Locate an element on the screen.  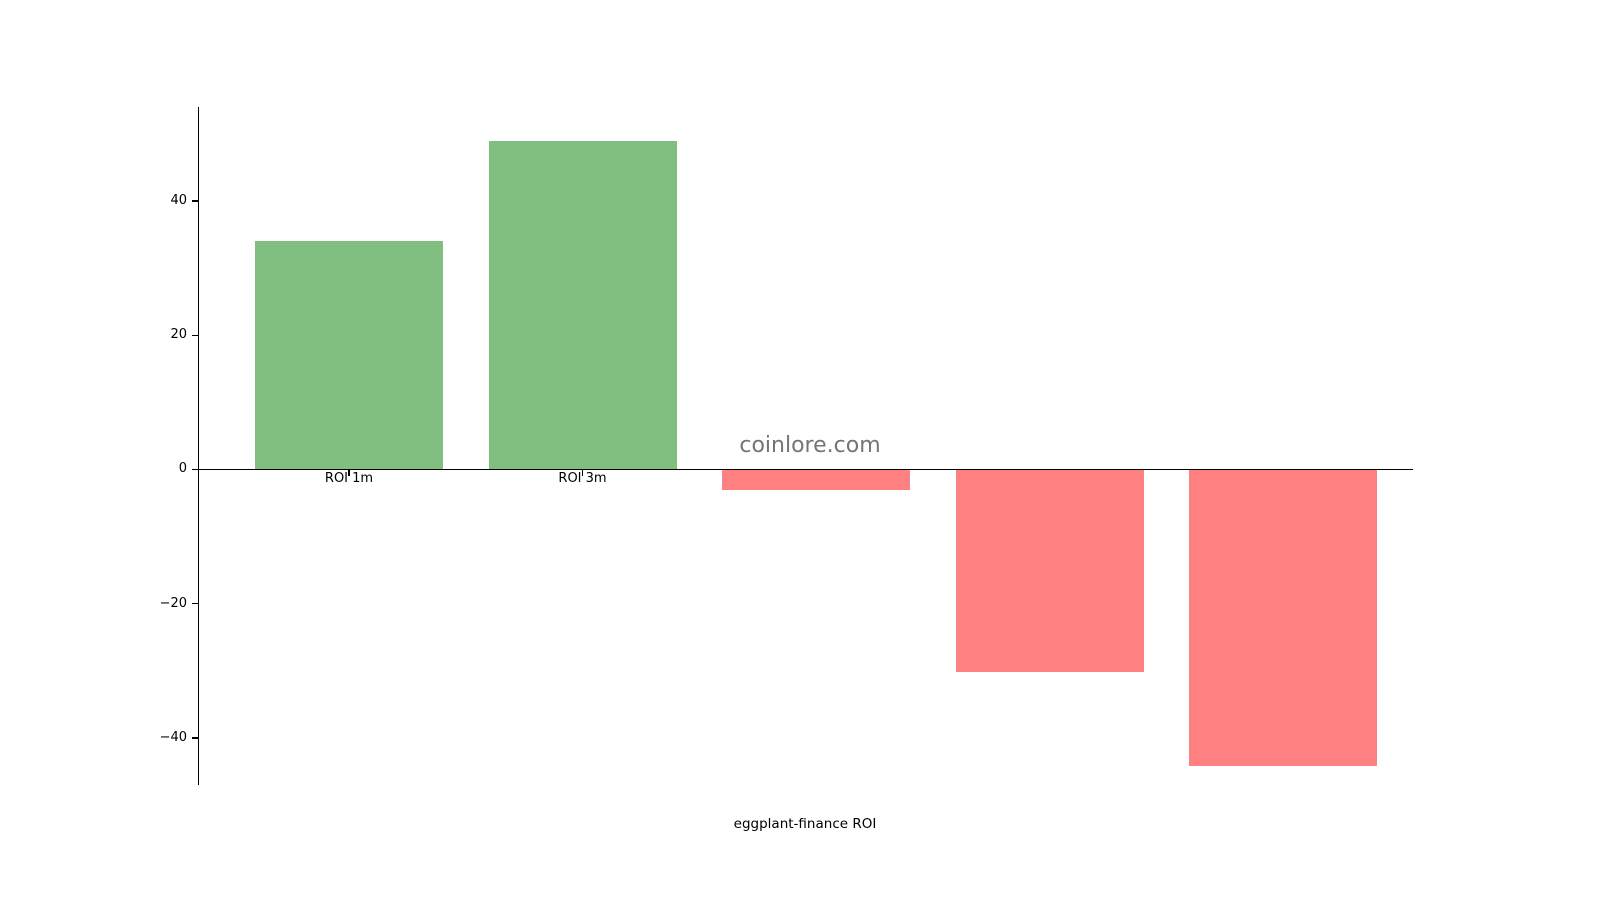
y-tick-label: 40 is located at coordinates (178, 200).